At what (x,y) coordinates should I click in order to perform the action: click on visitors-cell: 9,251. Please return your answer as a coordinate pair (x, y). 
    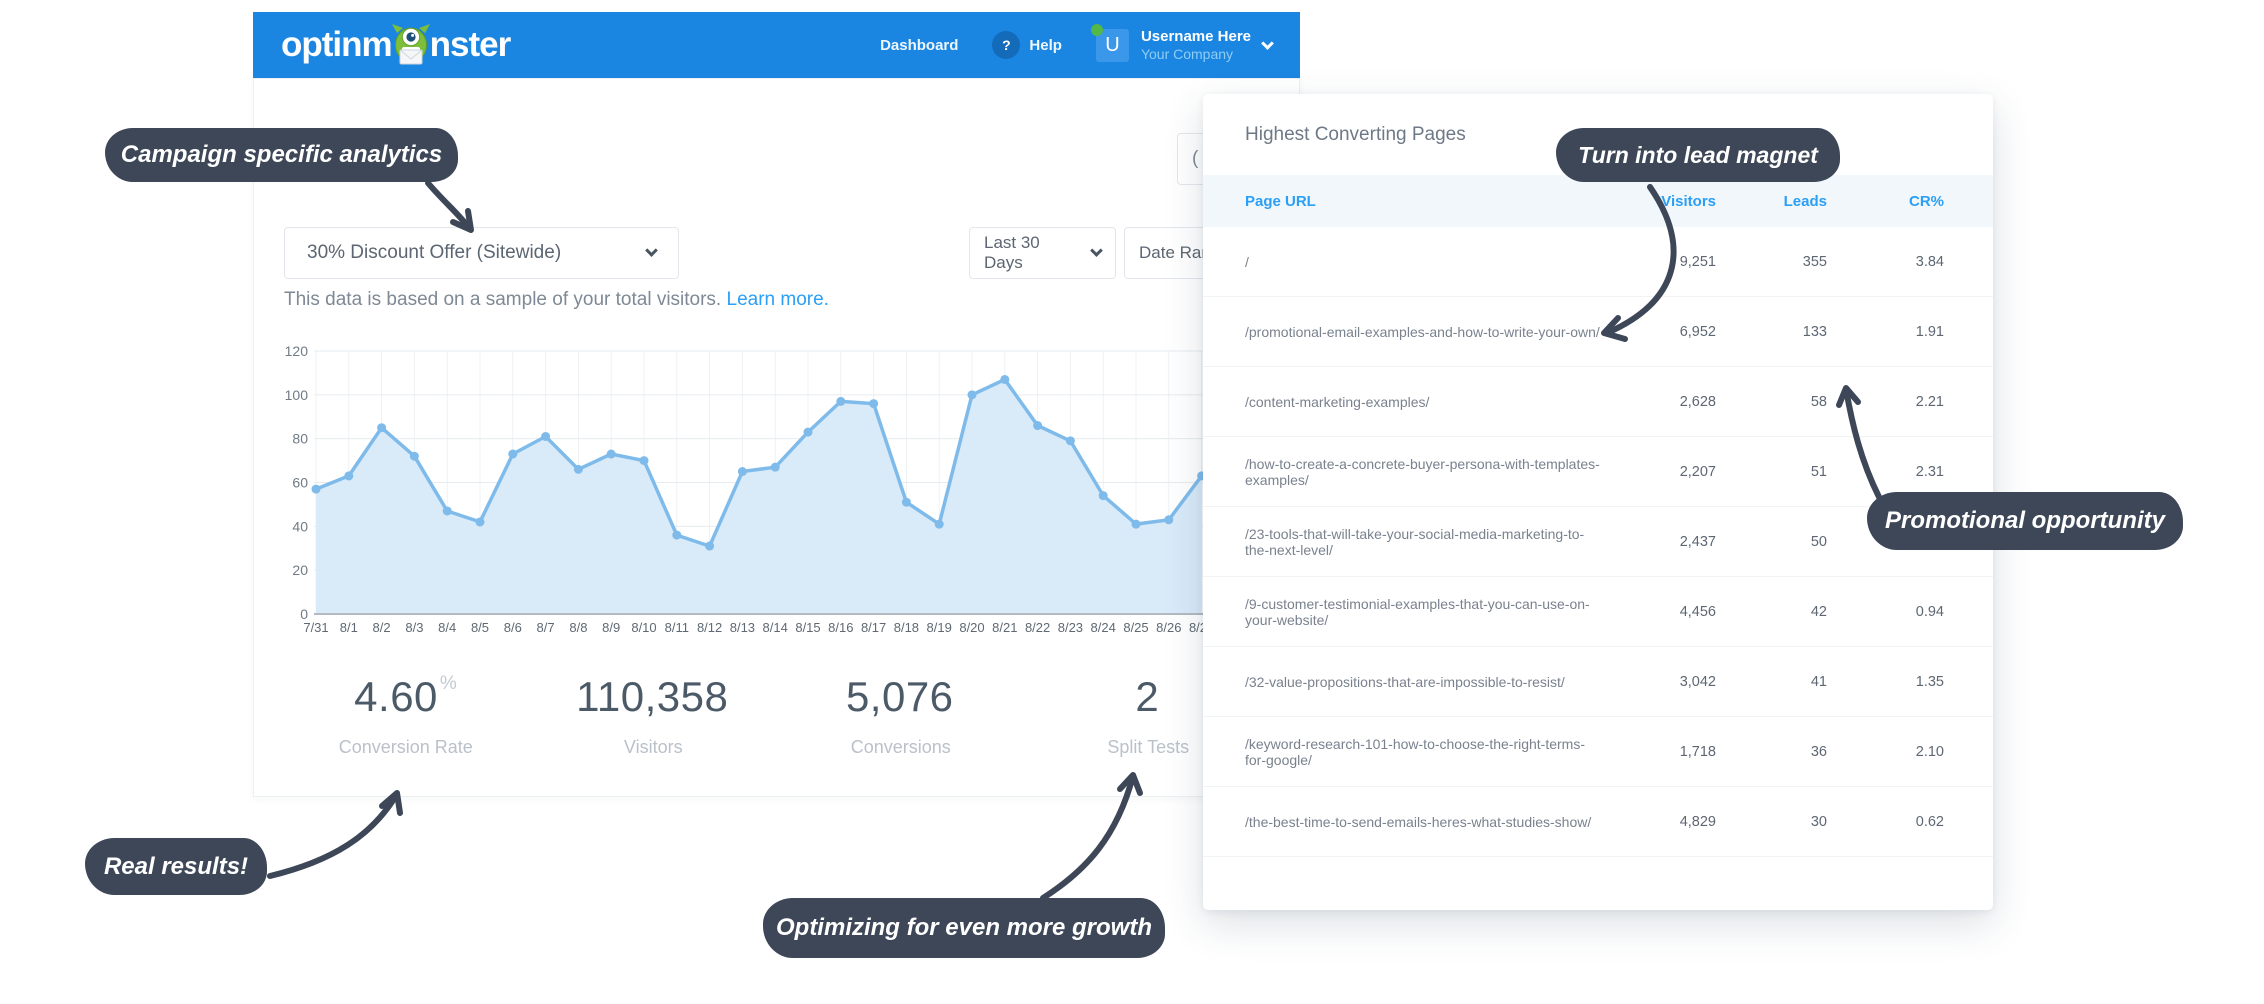
    Looking at the image, I should click on (1697, 261).